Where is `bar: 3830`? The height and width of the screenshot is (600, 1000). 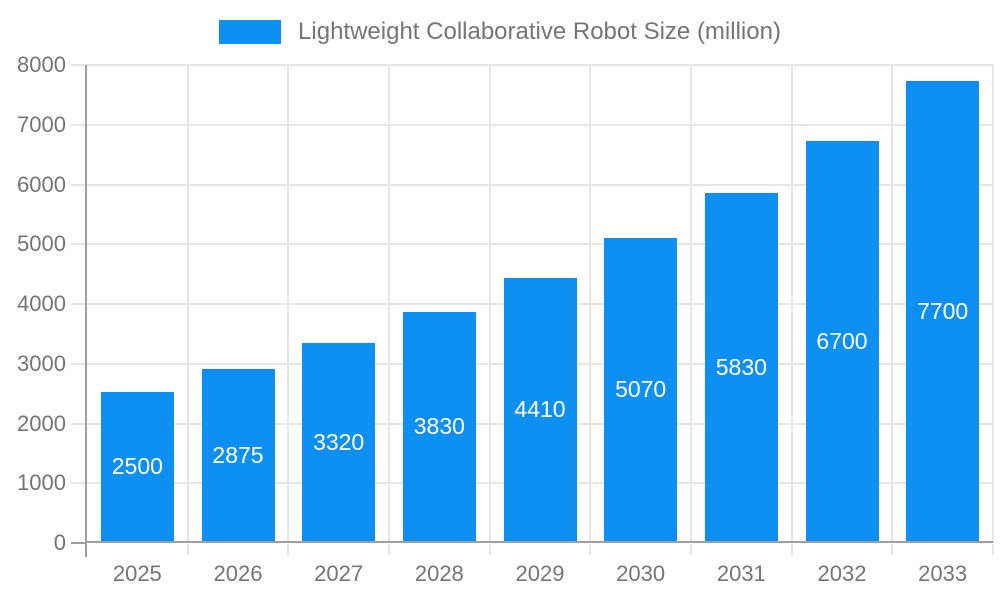
bar: 3830 is located at coordinates (439, 426).